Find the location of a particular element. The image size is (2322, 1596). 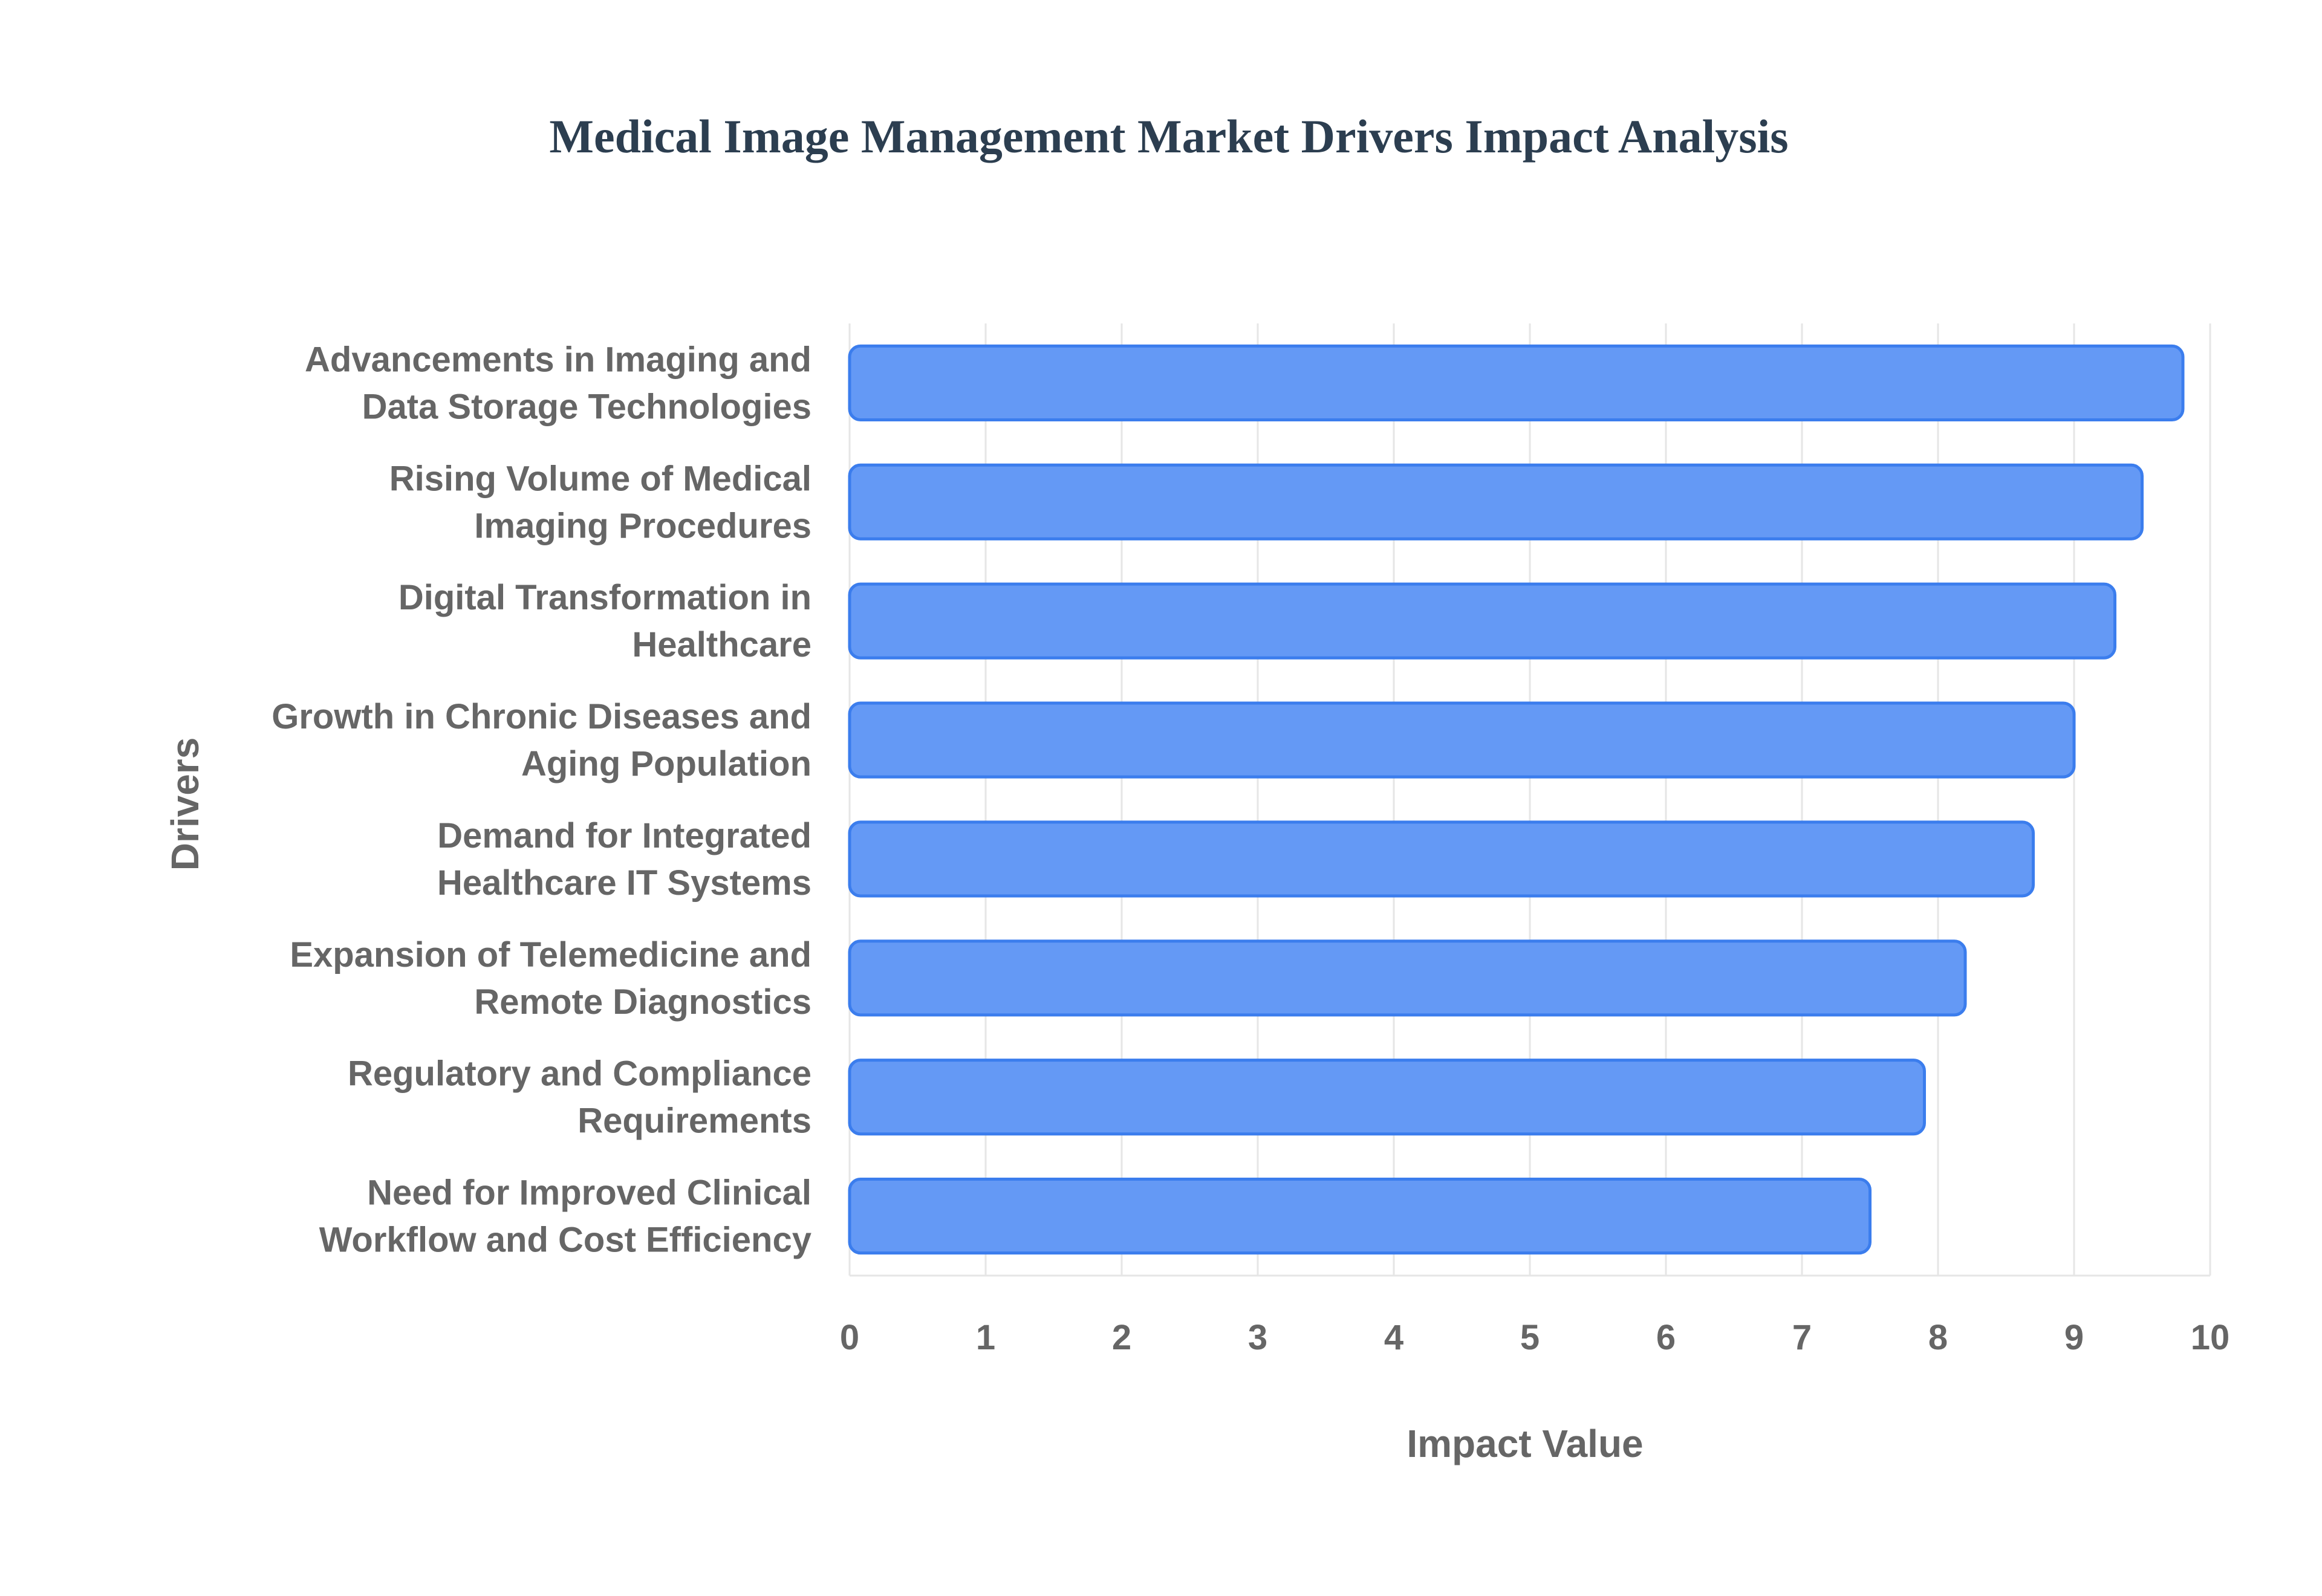

category-label: Imaging Procedures is located at coordinates (642, 525).